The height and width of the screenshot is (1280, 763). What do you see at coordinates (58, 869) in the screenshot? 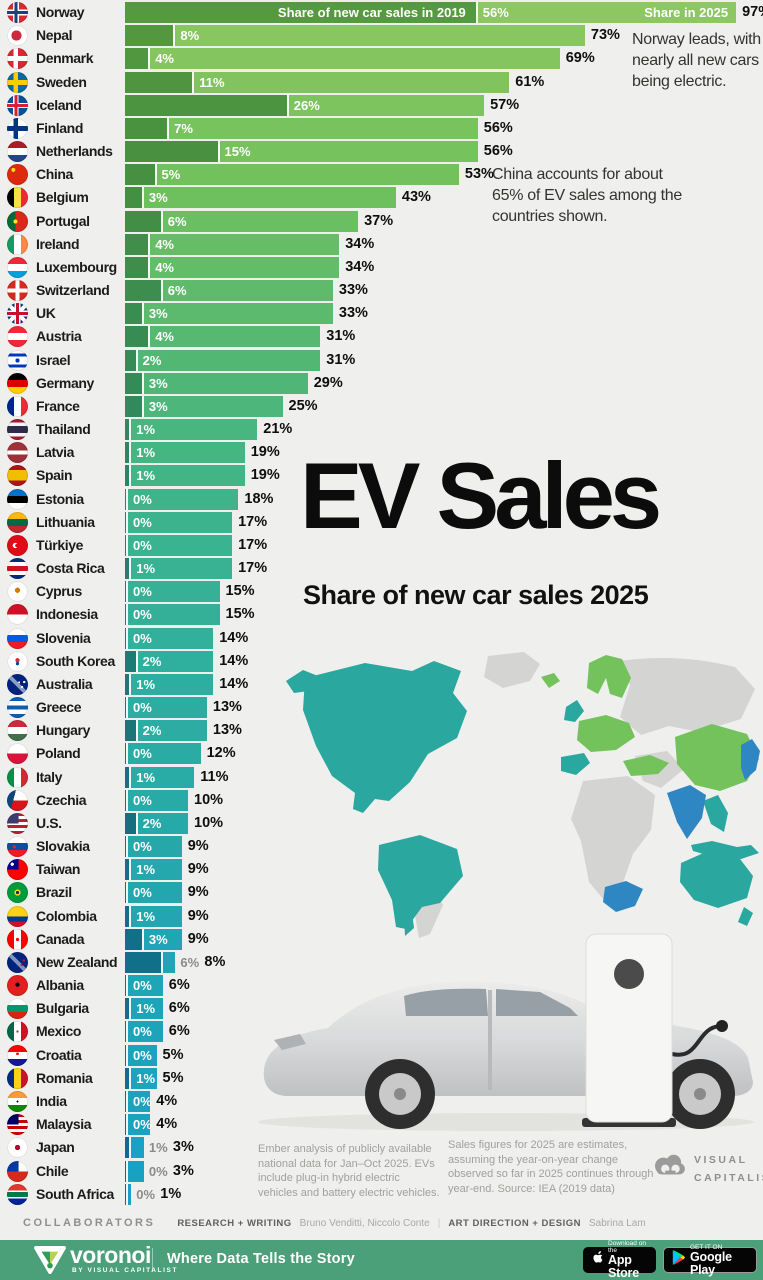
I see `country-label: Taiwan` at bounding box center [58, 869].